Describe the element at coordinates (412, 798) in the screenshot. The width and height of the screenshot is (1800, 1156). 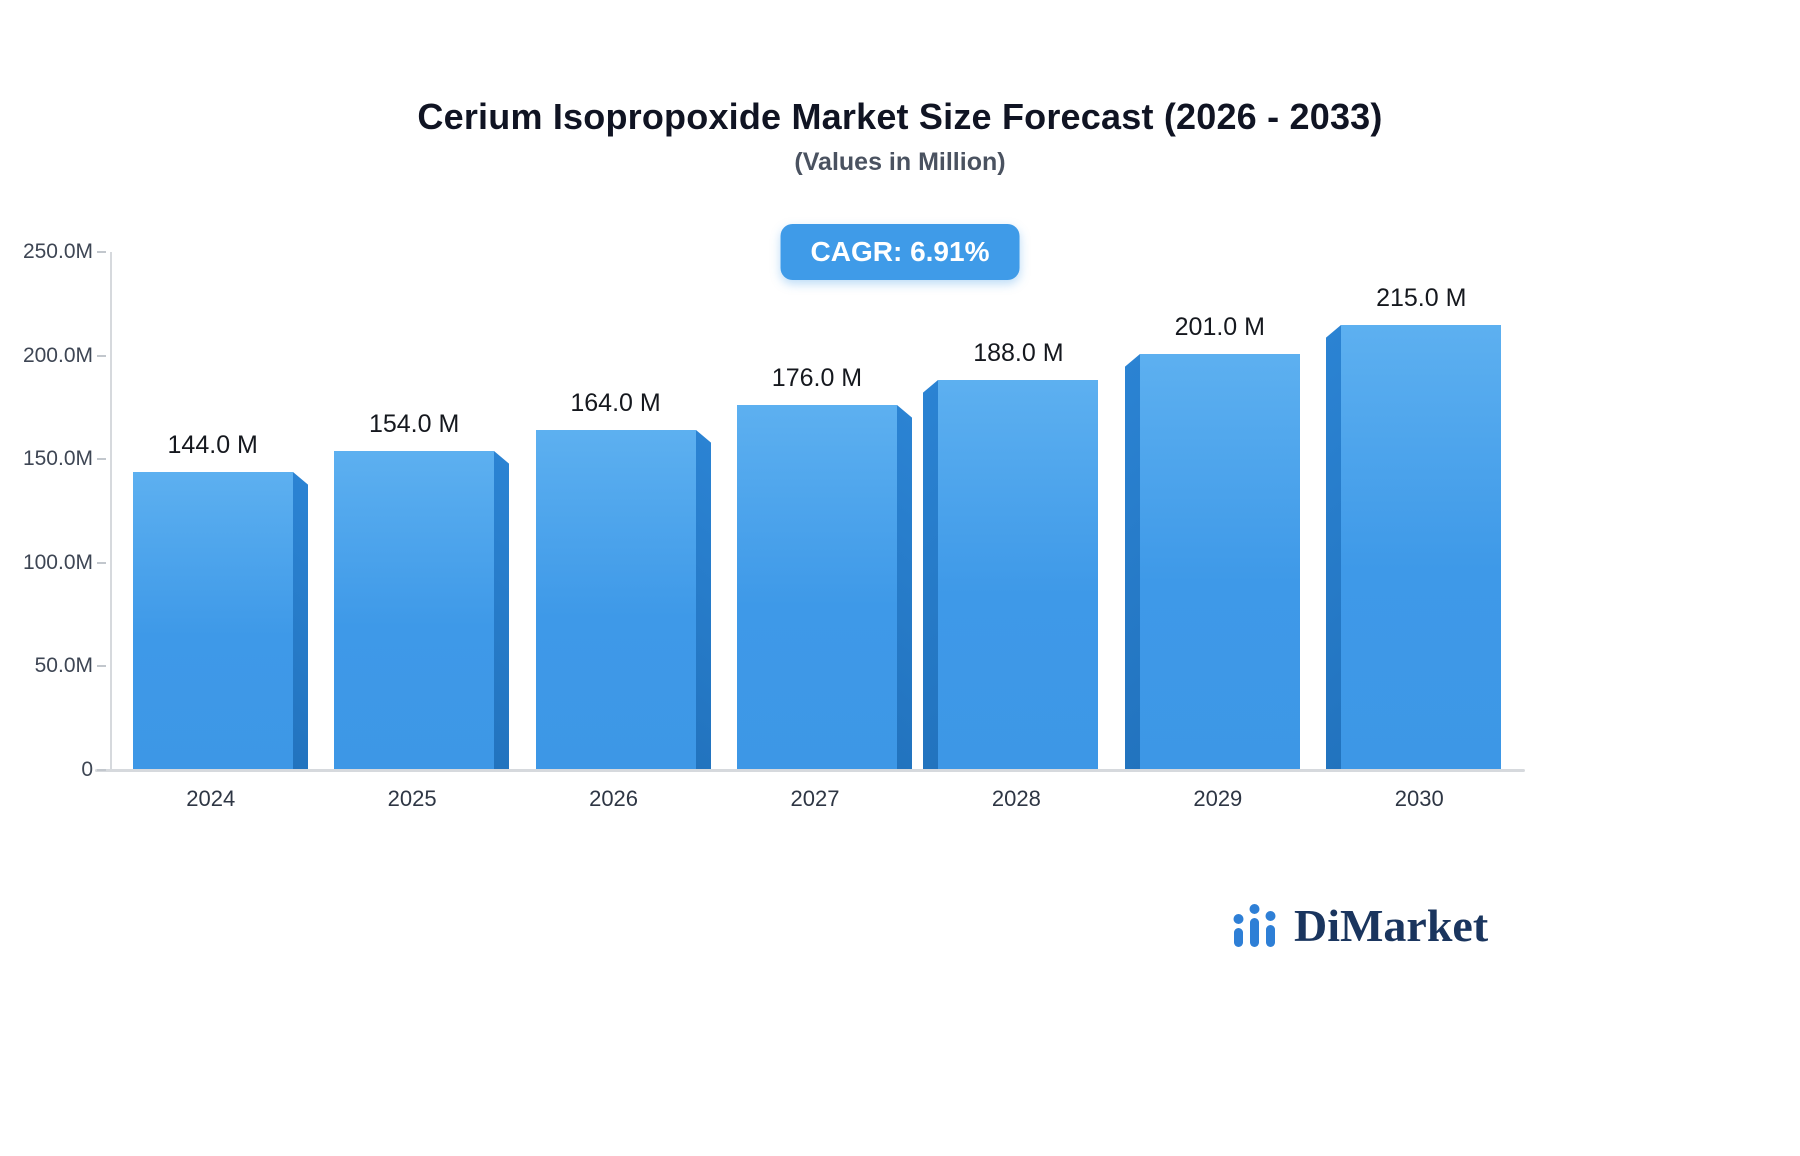
I see `x-axis-label: 2025` at that location.